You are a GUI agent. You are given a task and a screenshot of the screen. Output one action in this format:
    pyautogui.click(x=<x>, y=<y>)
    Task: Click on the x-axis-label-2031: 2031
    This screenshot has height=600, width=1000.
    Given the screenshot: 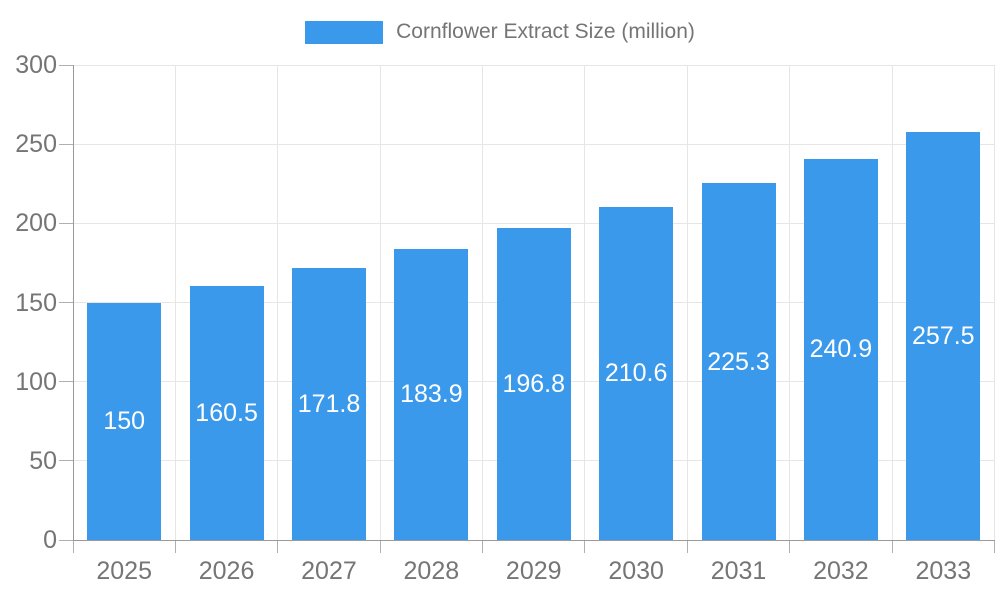 What is the action you would take?
    pyautogui.click(x=738, y=571)
    